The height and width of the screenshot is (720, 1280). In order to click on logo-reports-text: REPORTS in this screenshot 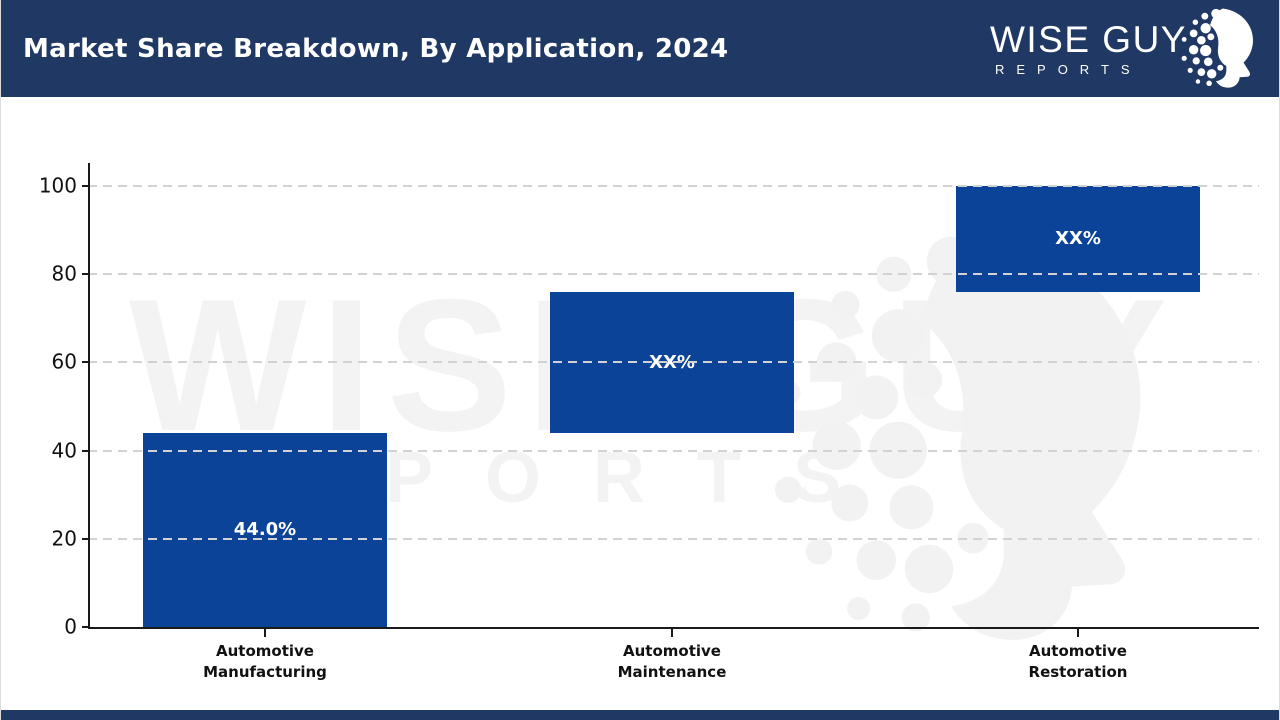, I will do `click(1068, 69)`.